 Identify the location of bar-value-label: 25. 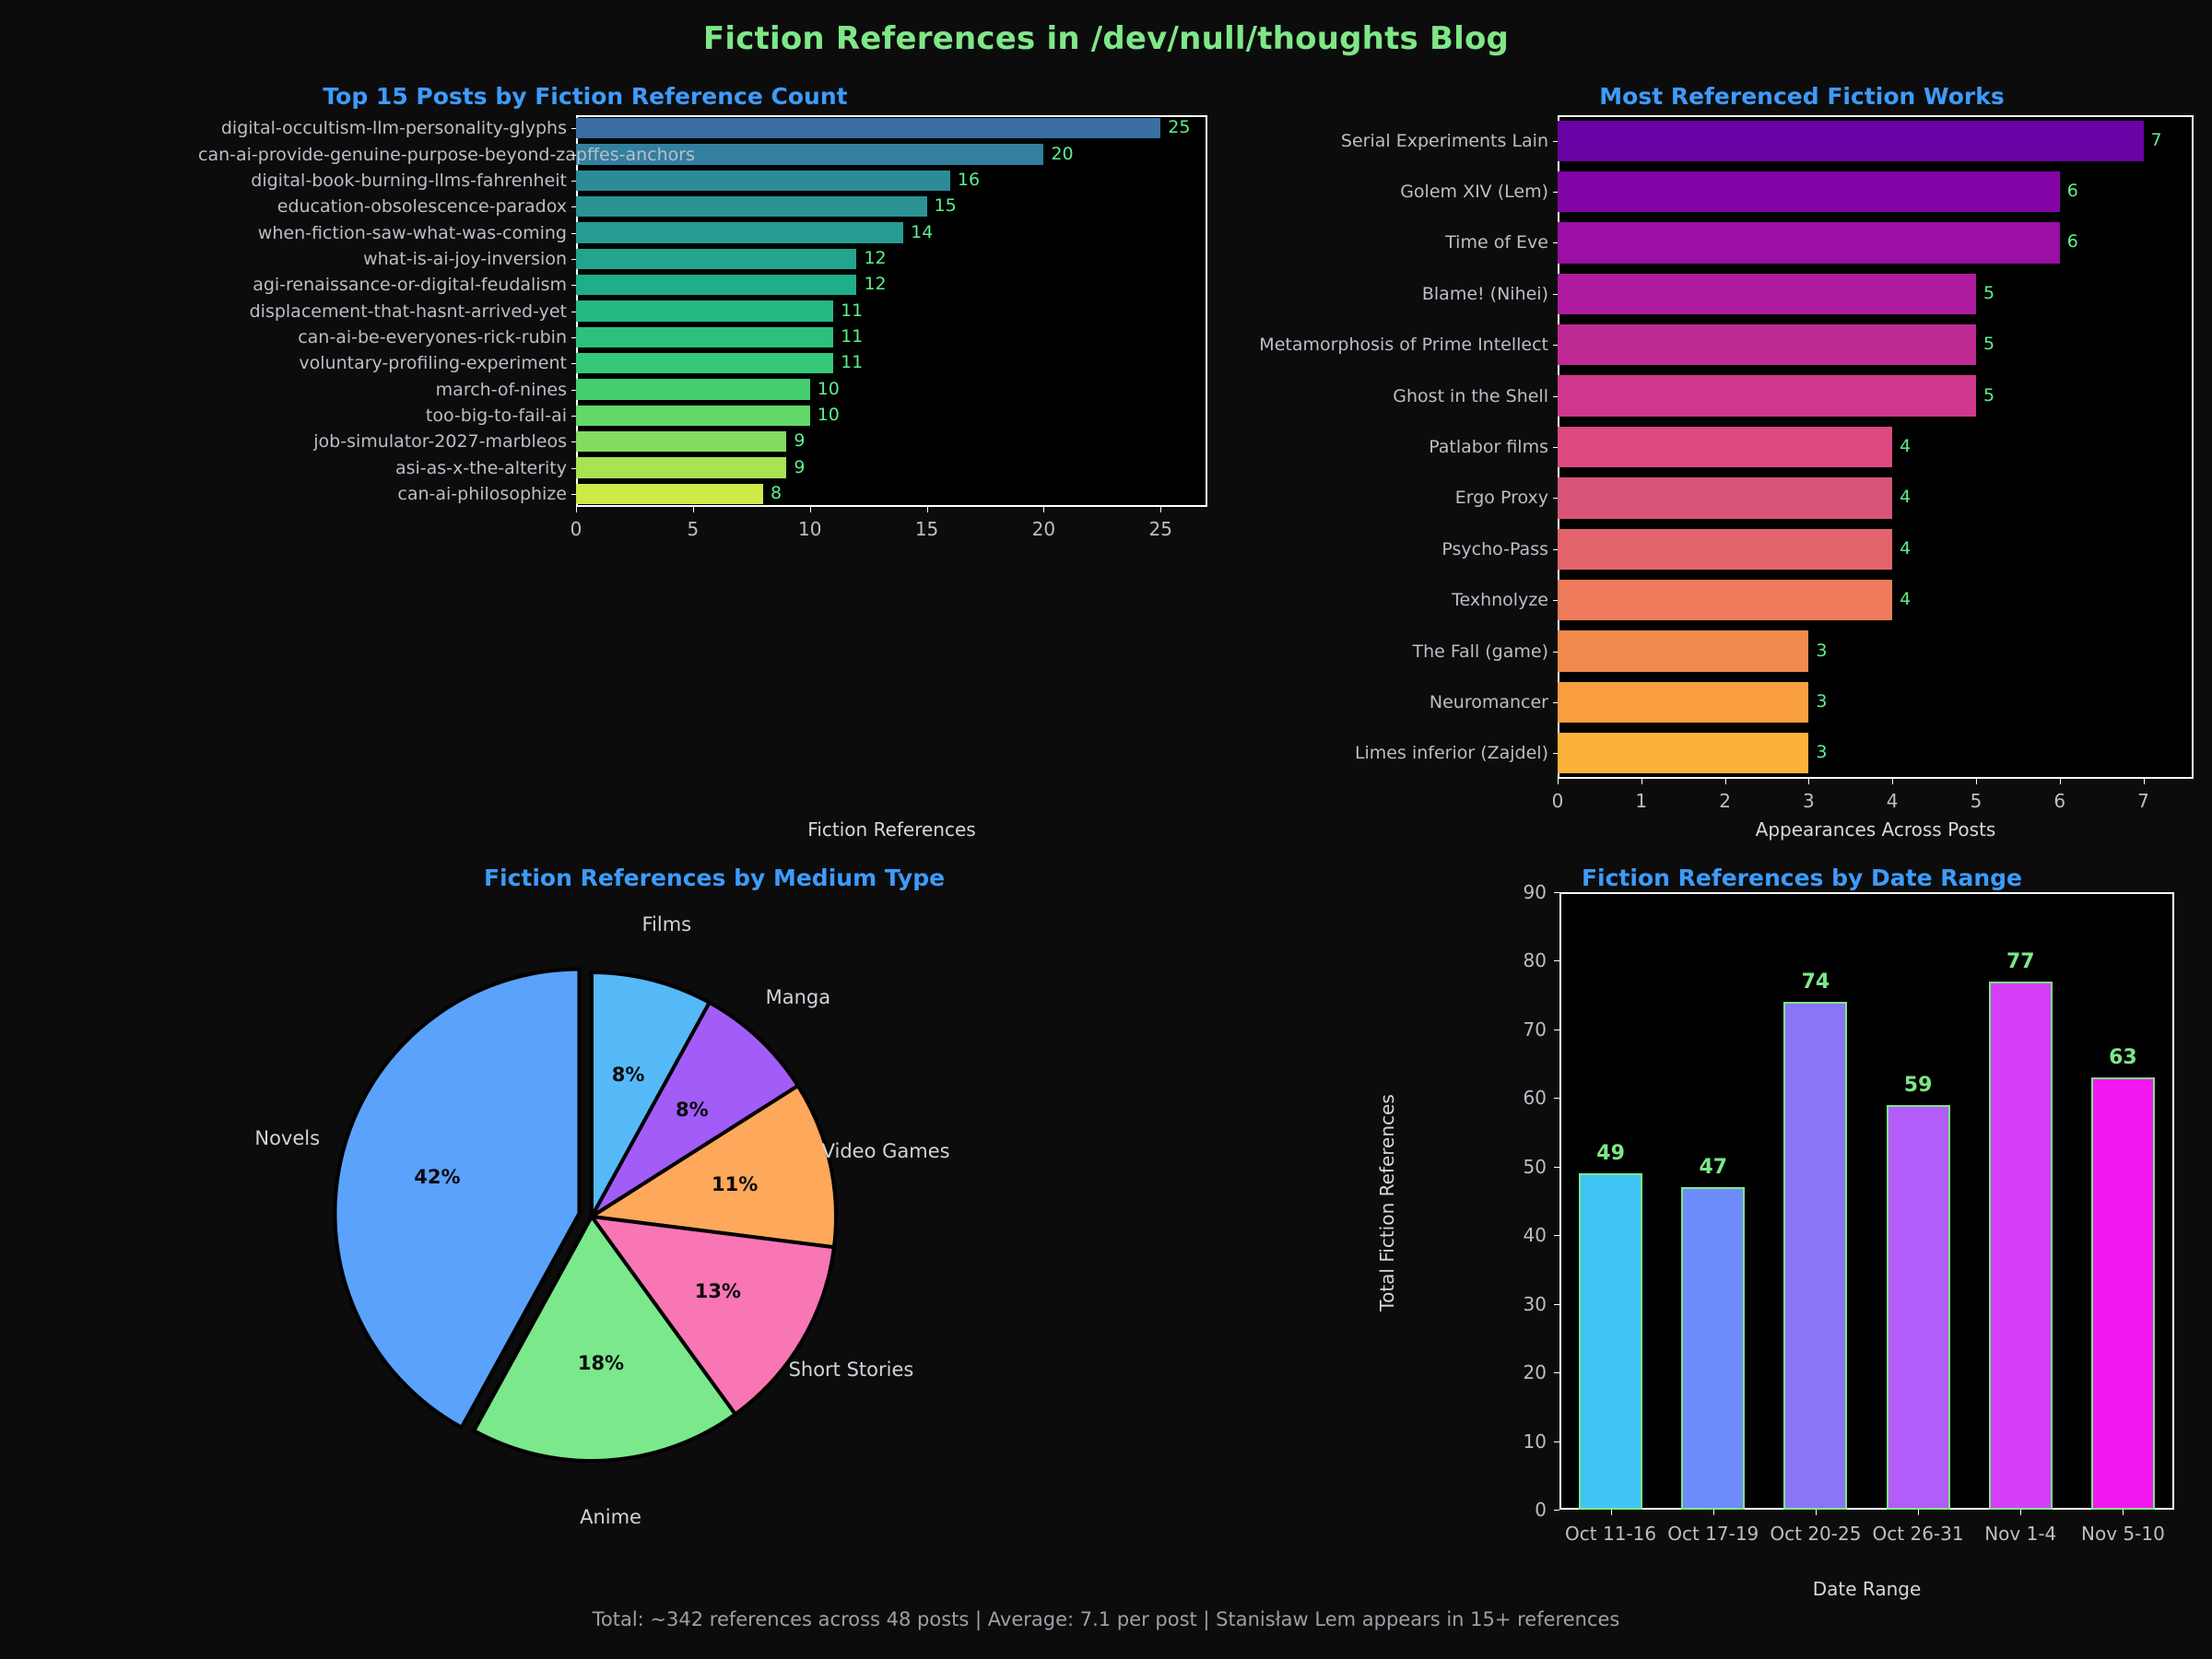
(1179, 127).